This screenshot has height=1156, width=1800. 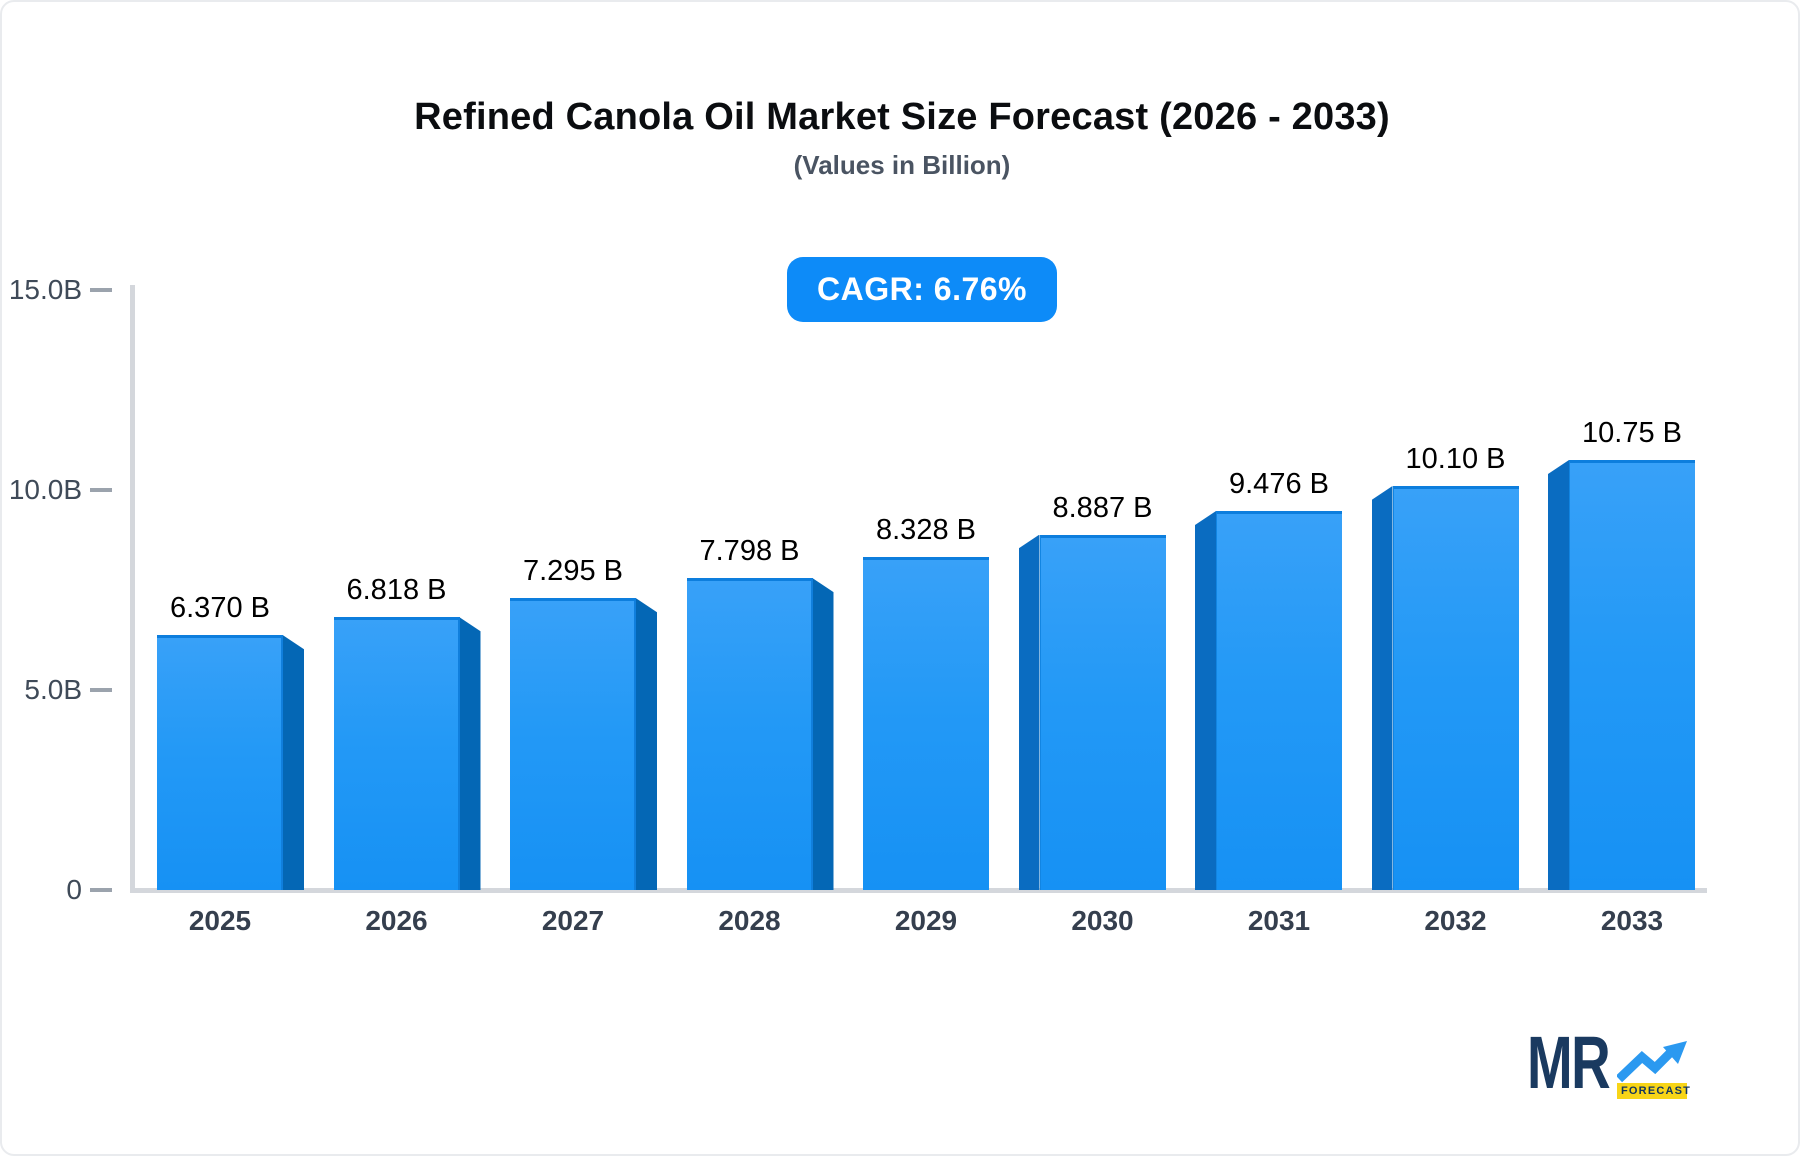 I want to click on bar-value-label: 8.887 B, so click(x=1102, y=507).